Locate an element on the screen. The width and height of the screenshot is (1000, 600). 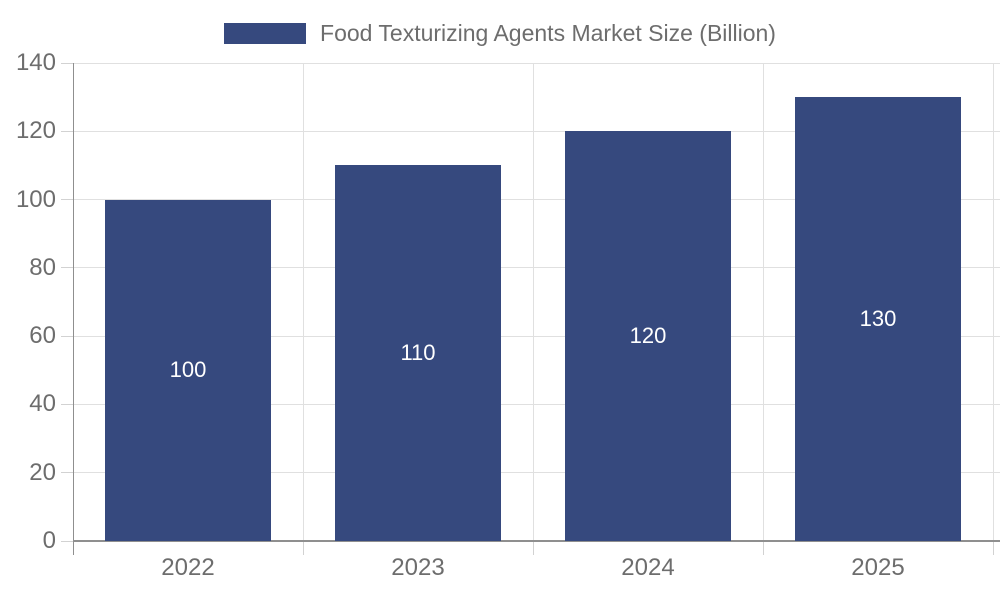
y-tick-label: 20 is located at coordinates (42, 472).